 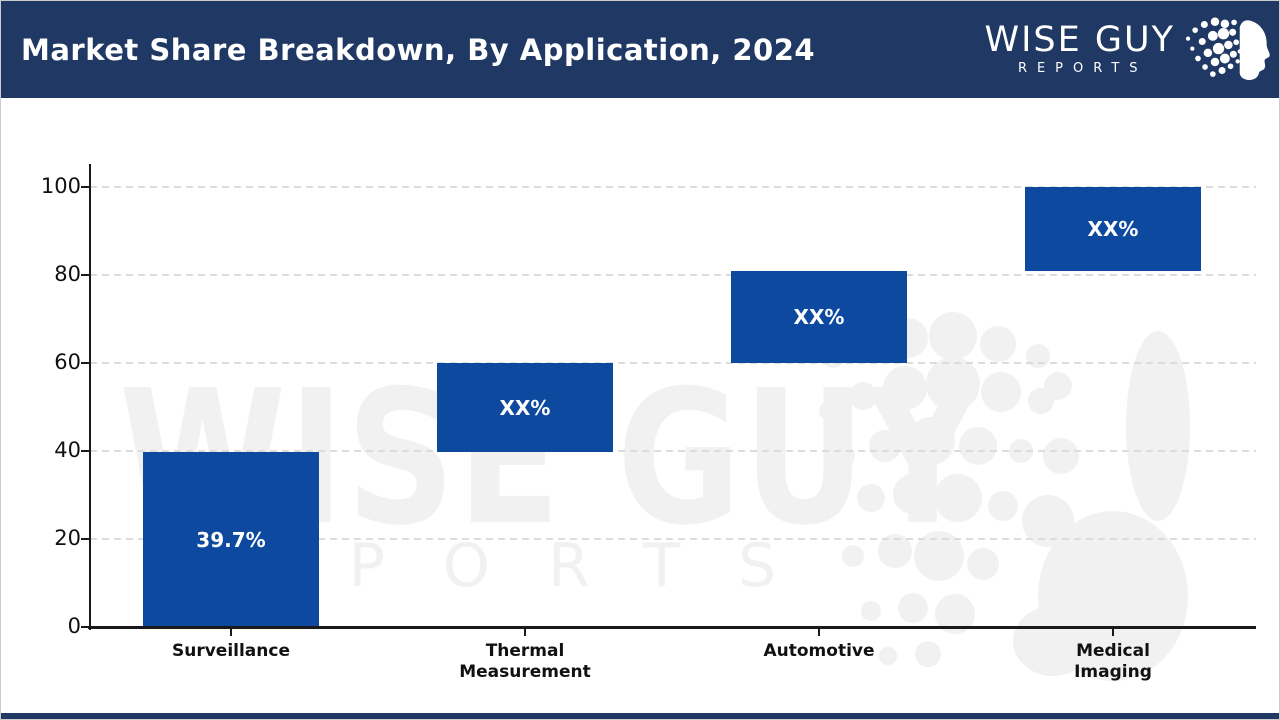 I want to click on watermark-face-dots, so click(x=1004, y=496).